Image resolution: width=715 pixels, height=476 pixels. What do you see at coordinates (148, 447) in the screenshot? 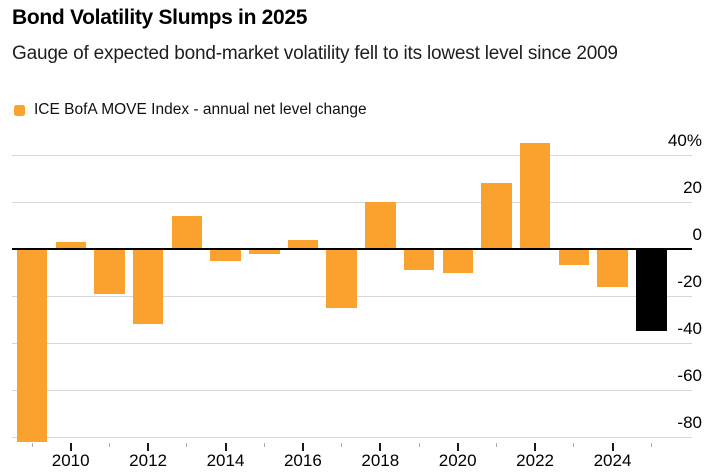
I see `x-axis-tick-2012` at bounding box center [148, 447].